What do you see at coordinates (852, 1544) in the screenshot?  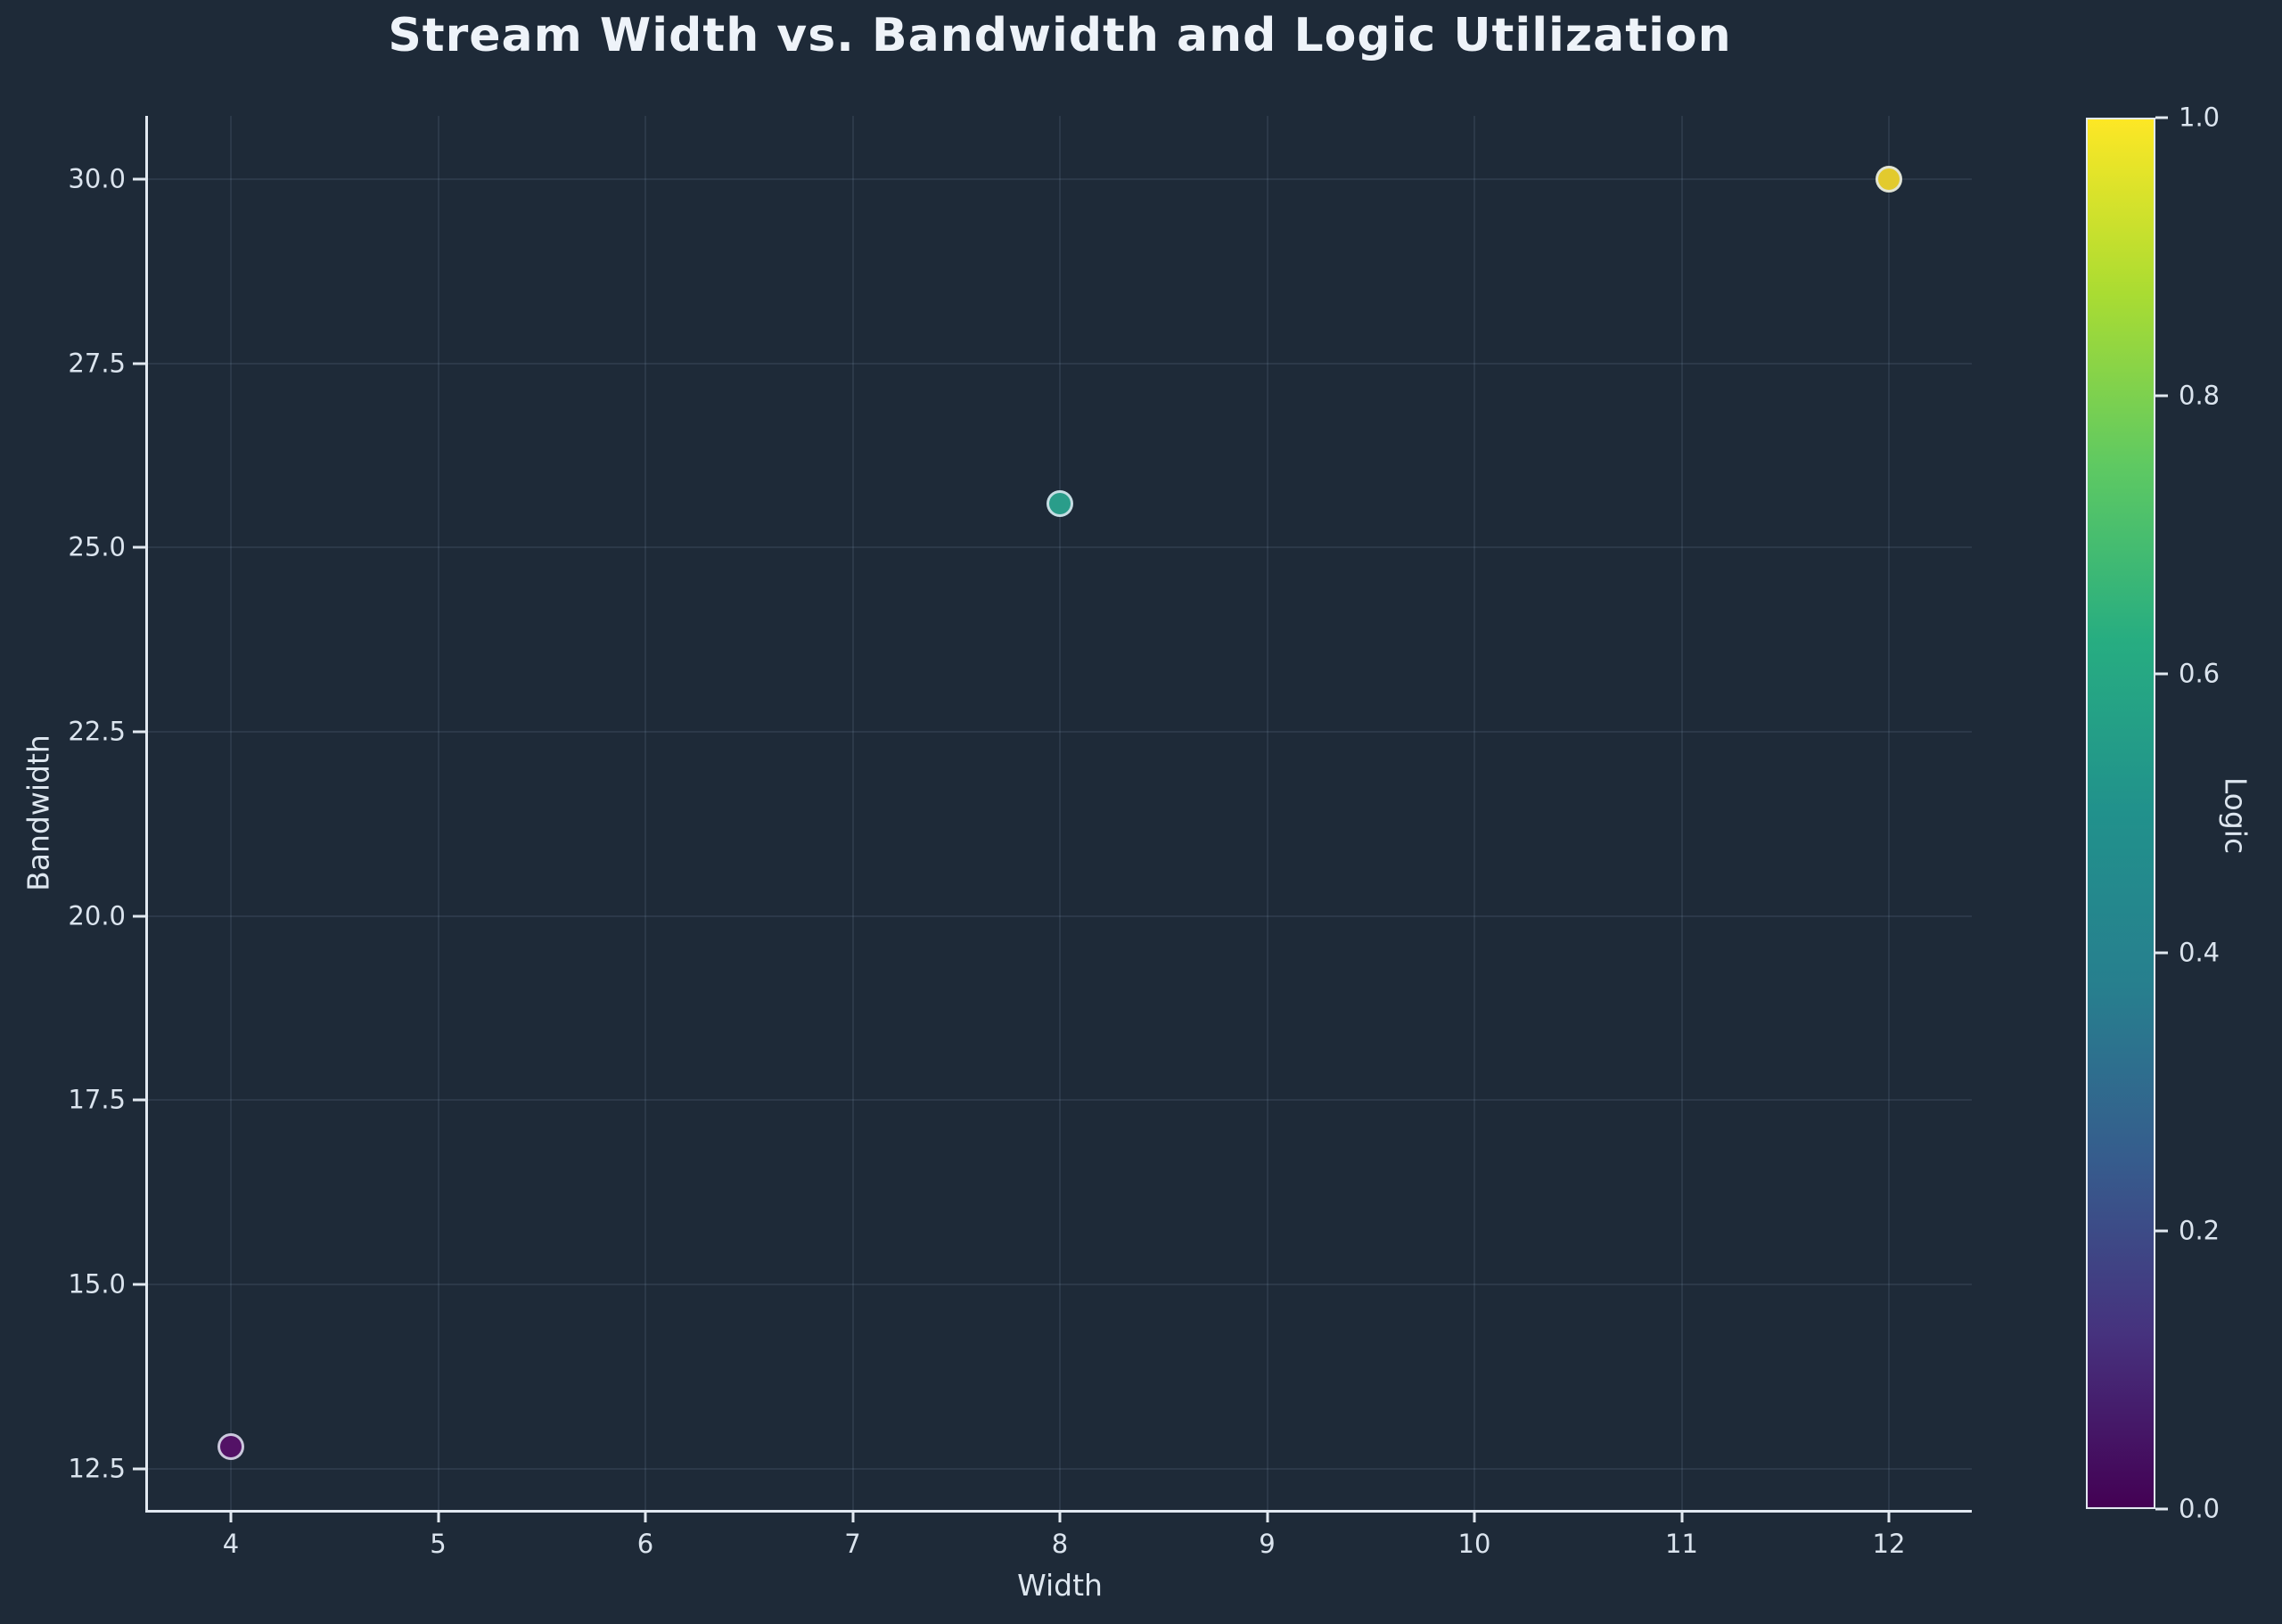 I see `x-tick-label: 7` at bounding box center [852, 1544].